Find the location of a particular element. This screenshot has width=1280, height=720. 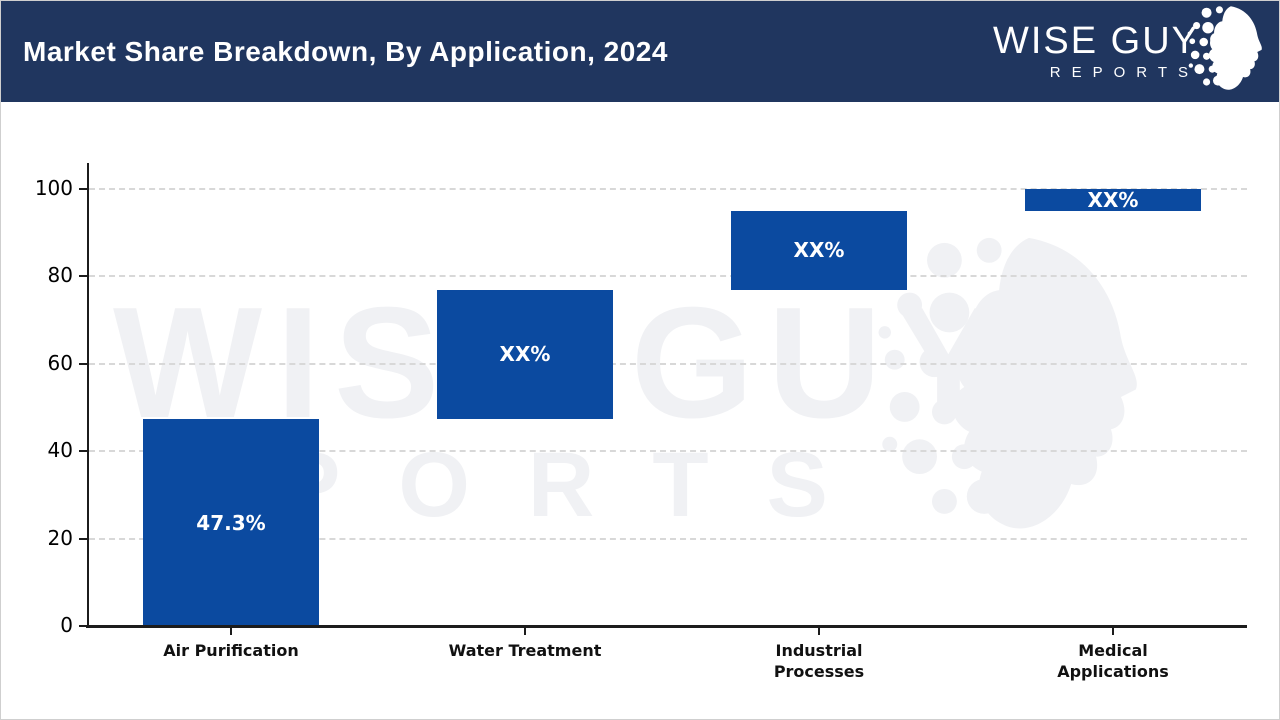

logo-subtitle: REPORTS is located at coordinates (1124, 72).